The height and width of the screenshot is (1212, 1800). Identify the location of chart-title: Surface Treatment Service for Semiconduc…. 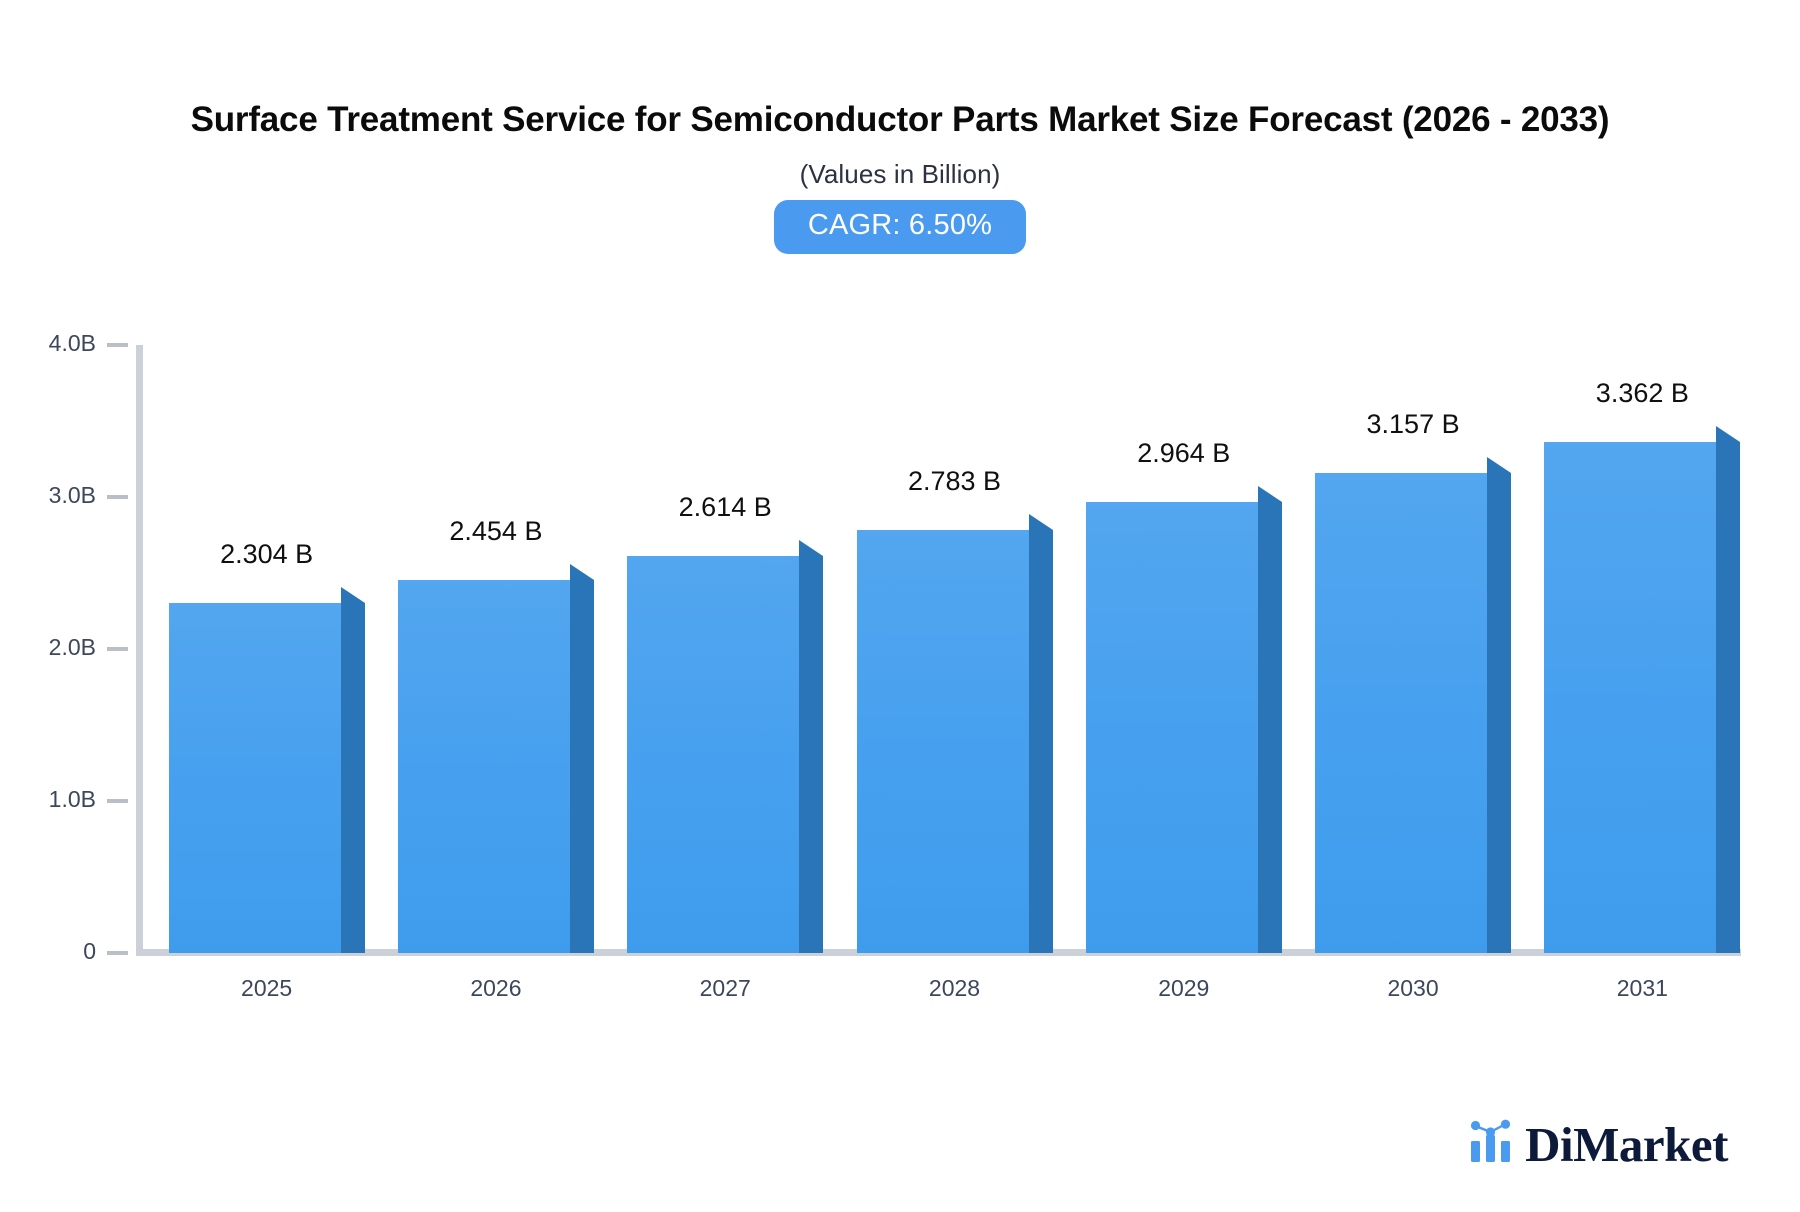
(900, 119).